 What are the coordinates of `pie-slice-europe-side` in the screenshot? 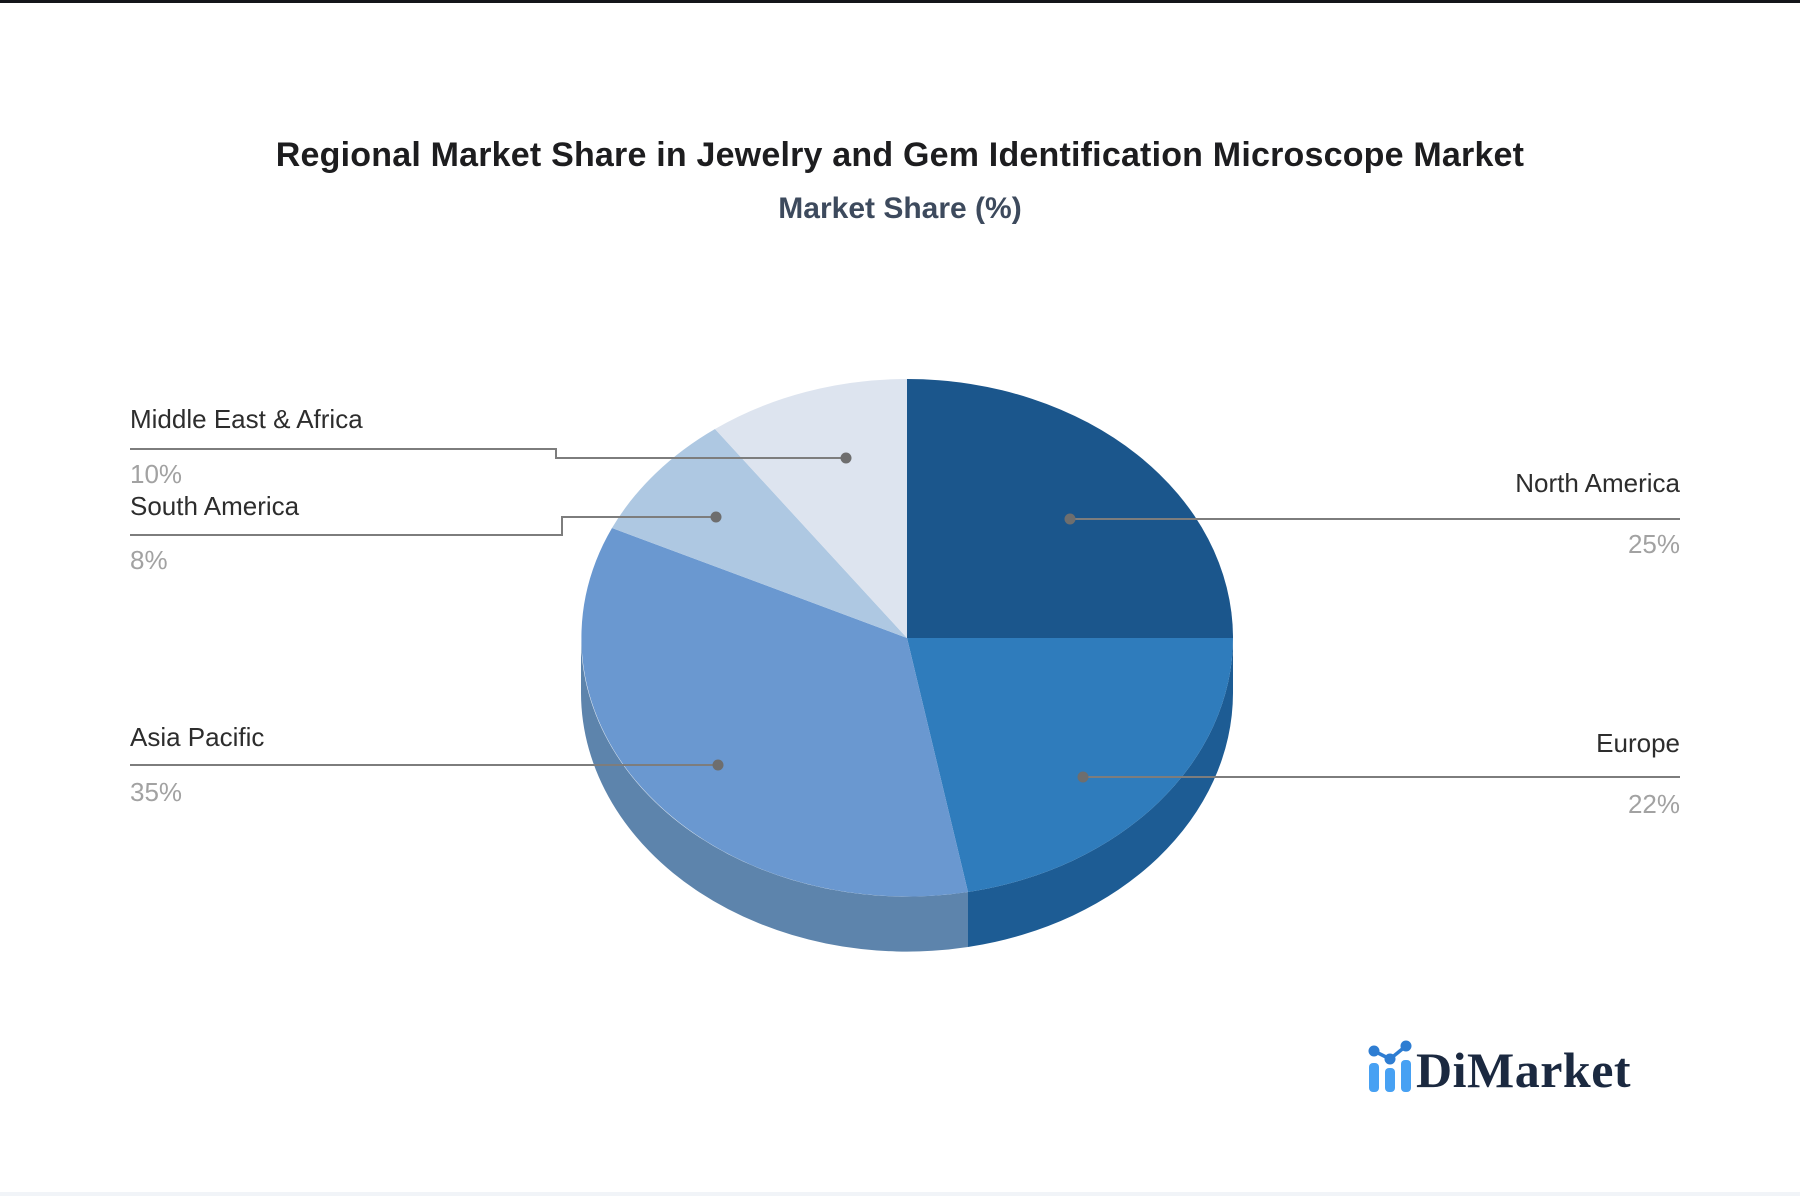 It's located at (1100, 792).